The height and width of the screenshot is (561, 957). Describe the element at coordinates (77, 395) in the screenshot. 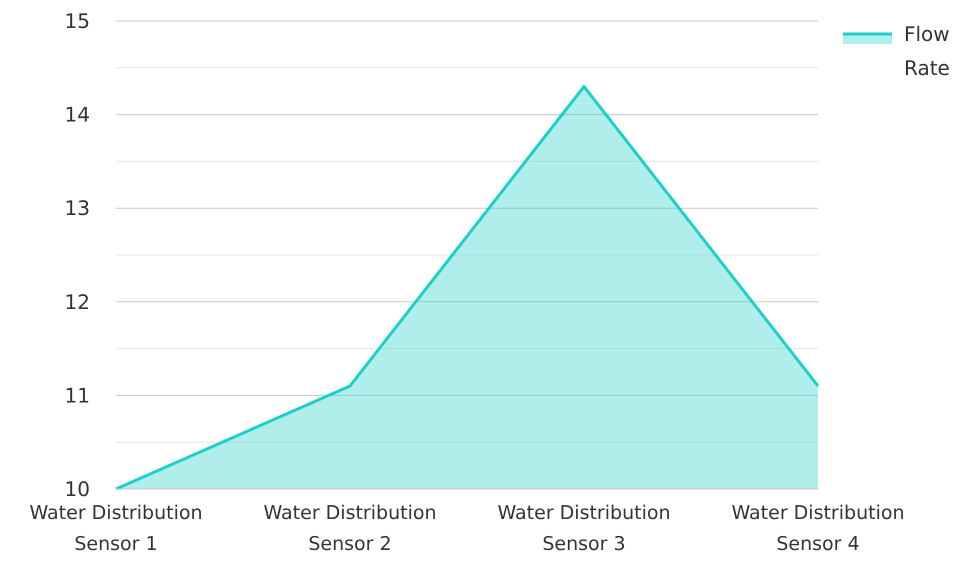

I see `y-tick-label: 11` at that location.